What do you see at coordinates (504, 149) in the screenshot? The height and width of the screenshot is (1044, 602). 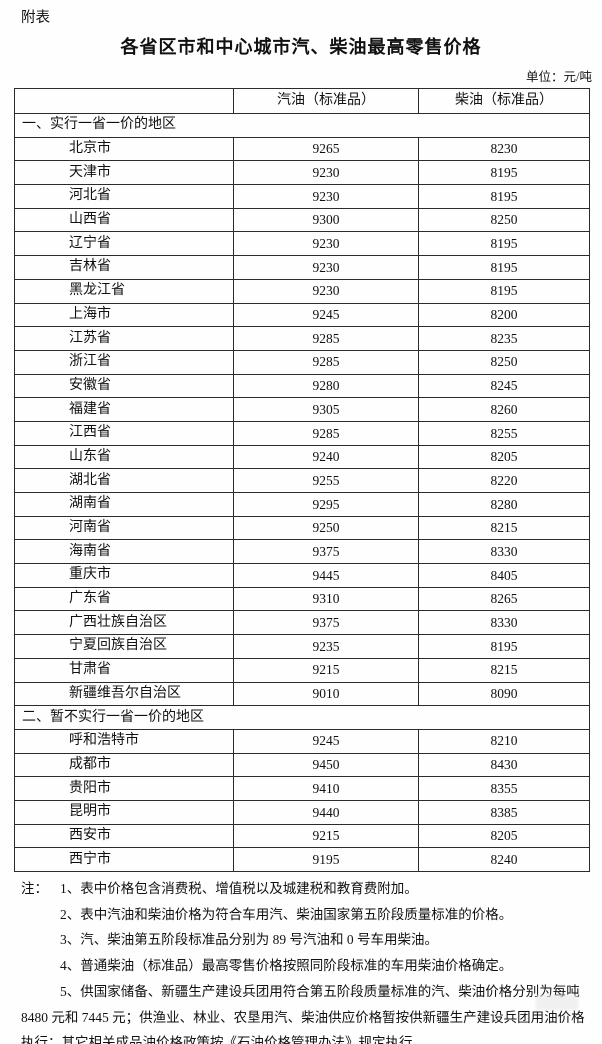 I see `diesel-price-cell: 8230` at bounding box center [504, 149].